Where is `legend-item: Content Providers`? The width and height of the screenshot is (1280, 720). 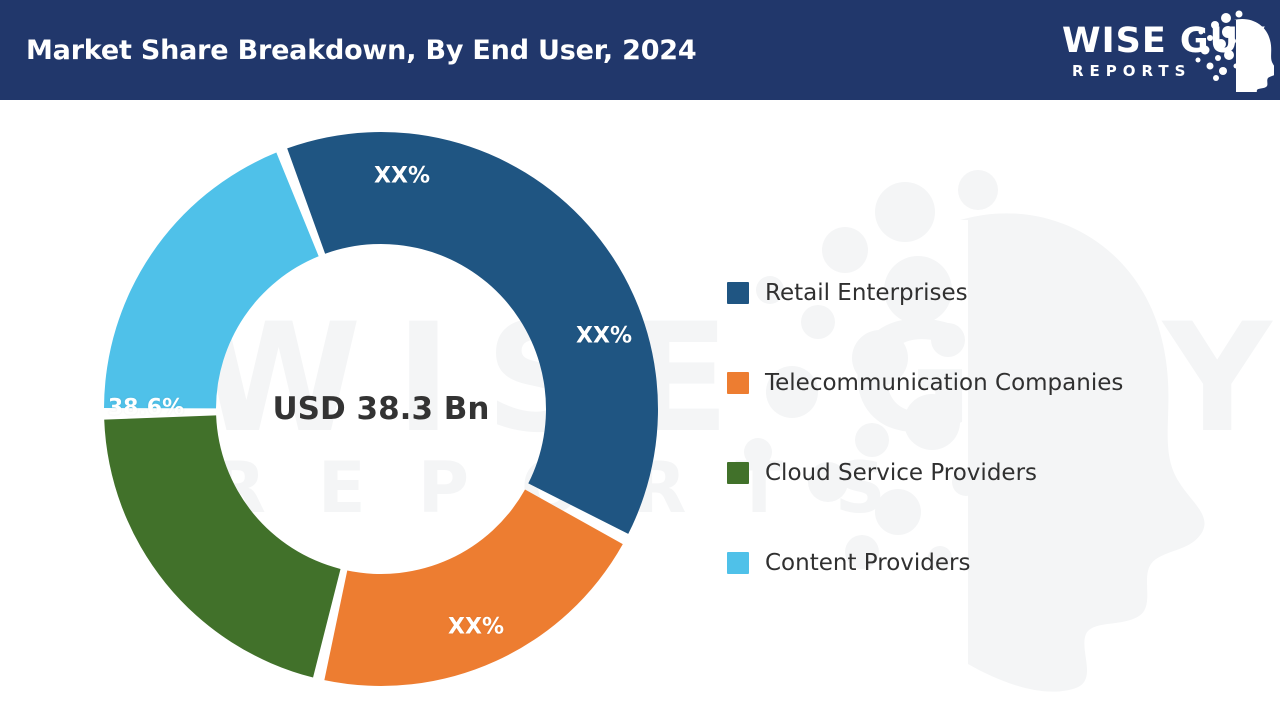 legend-item: Content Providers is located at coordinates (997, 563).